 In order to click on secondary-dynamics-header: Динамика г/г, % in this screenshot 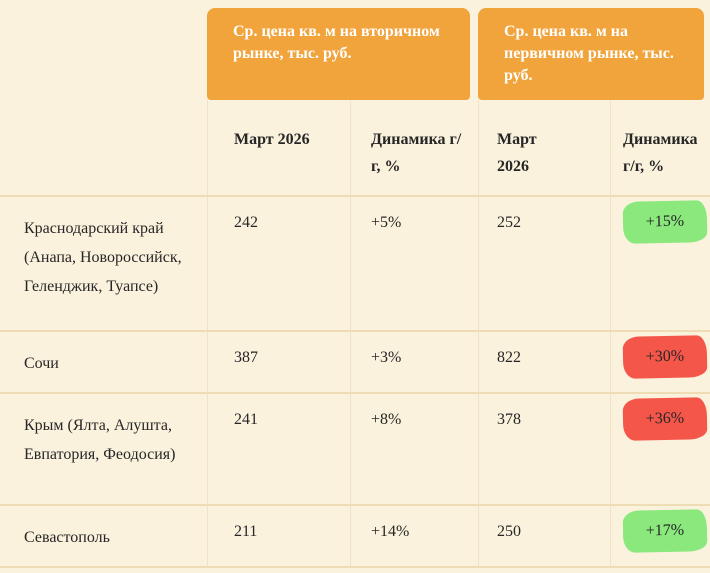, I will do `click(410, 147)`.